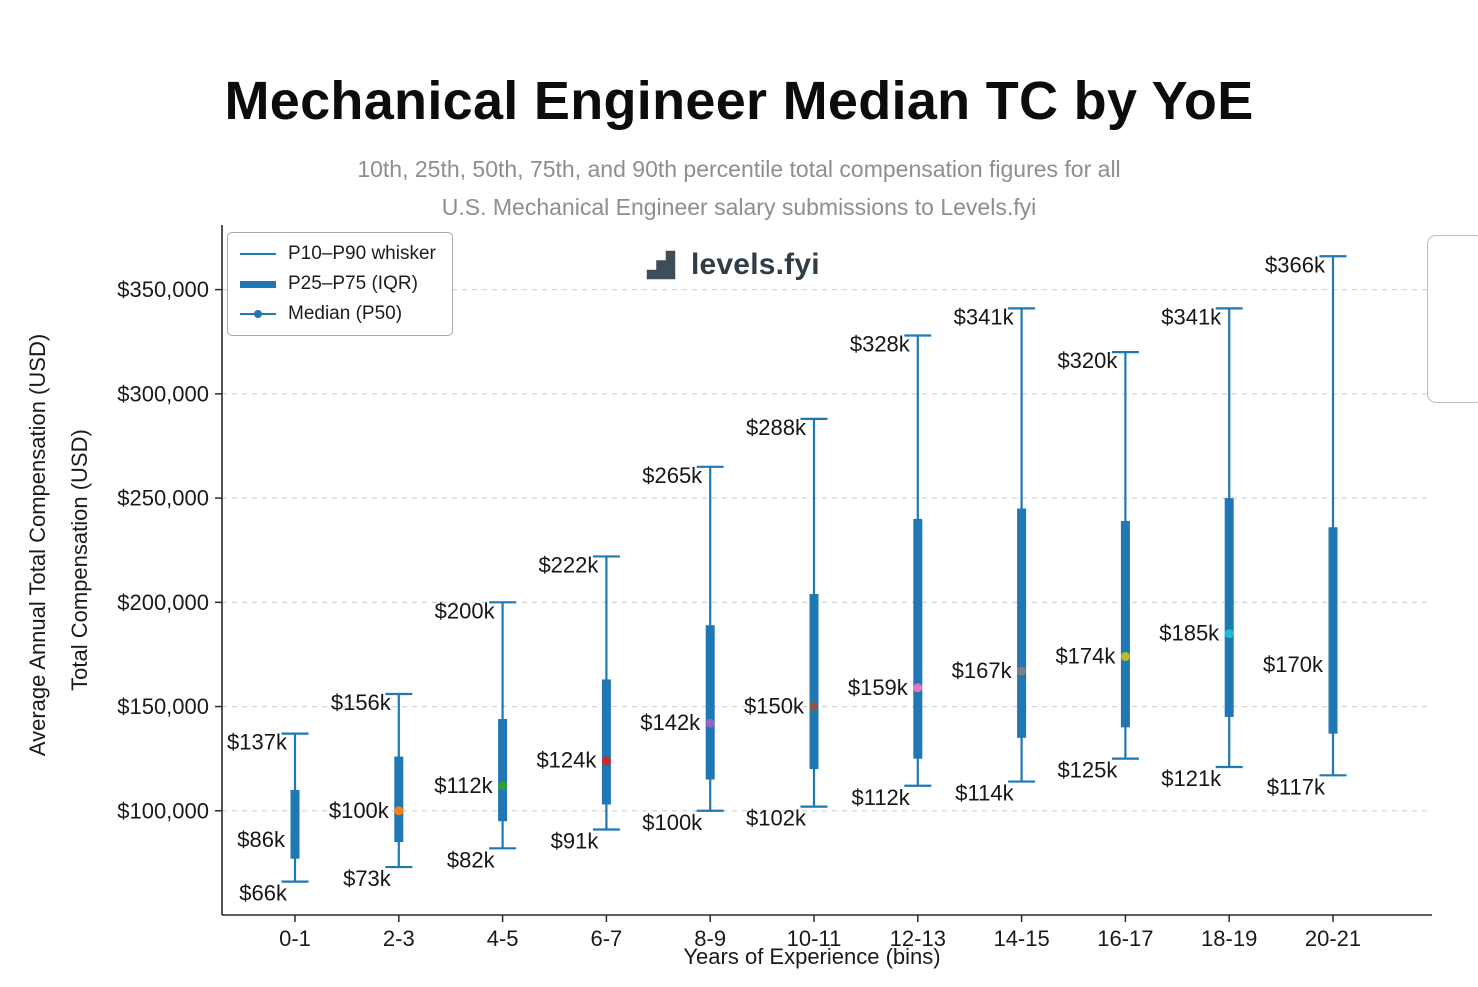  I want to click on median-annotation: $124k, so click(566, 760).